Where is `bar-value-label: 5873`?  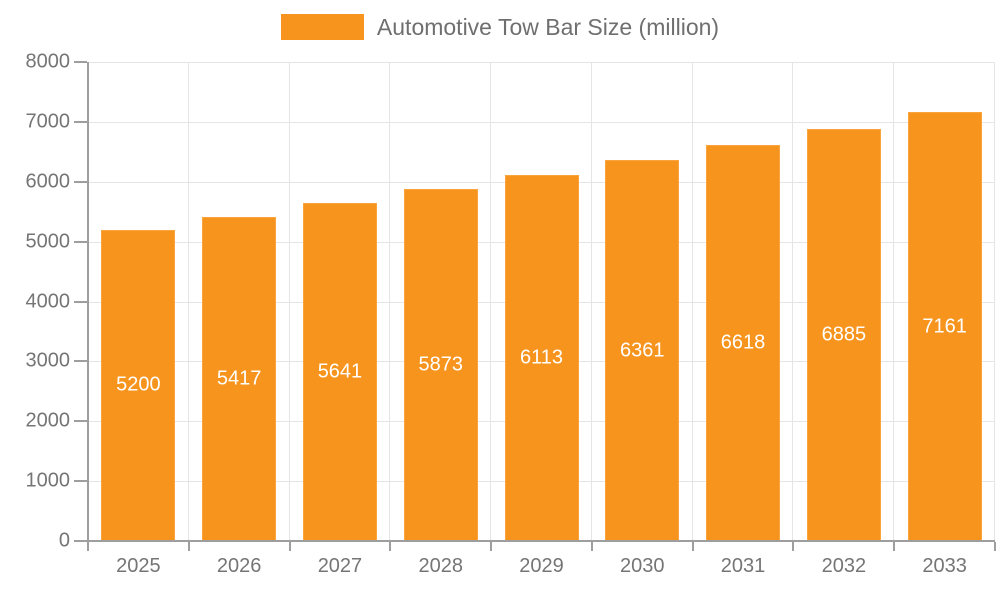
bar-value-label: 5873 is located at coordinates (440, 364).